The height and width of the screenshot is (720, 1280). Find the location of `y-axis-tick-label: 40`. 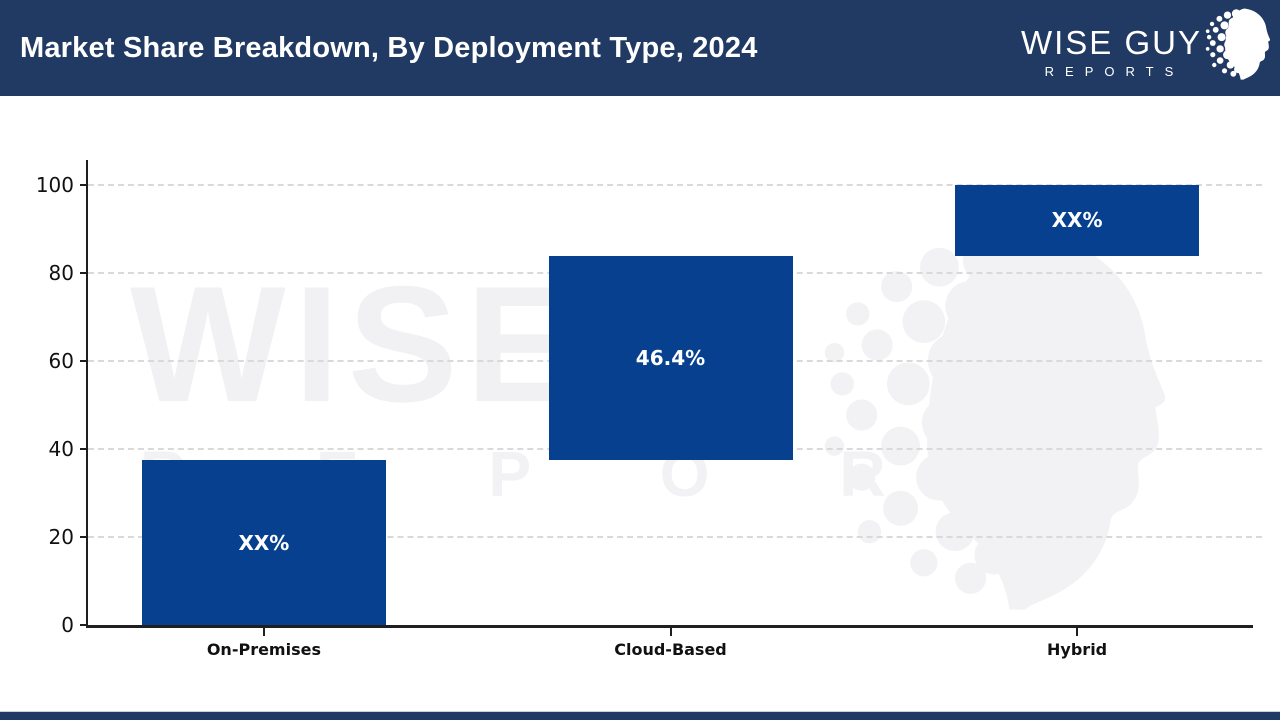

y-axis-tick-label: 40 is located at coordinates (61, 449).